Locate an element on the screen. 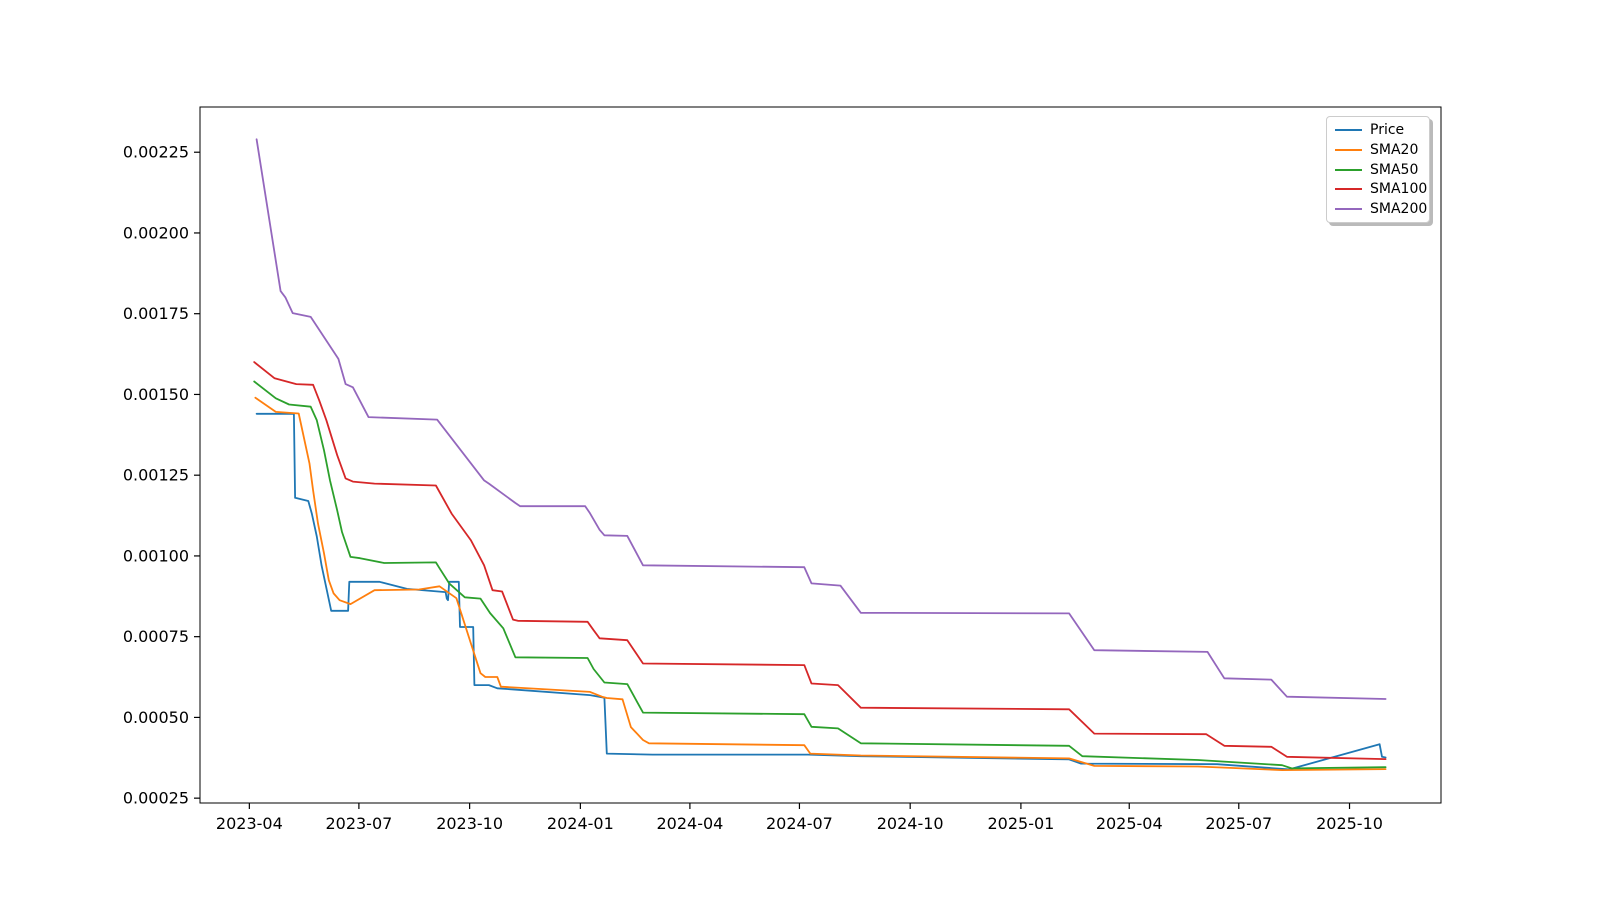 The width and height of the screenshot is (1600, 900). legend-label: SMA20 is located at coordinates (1394, 149).